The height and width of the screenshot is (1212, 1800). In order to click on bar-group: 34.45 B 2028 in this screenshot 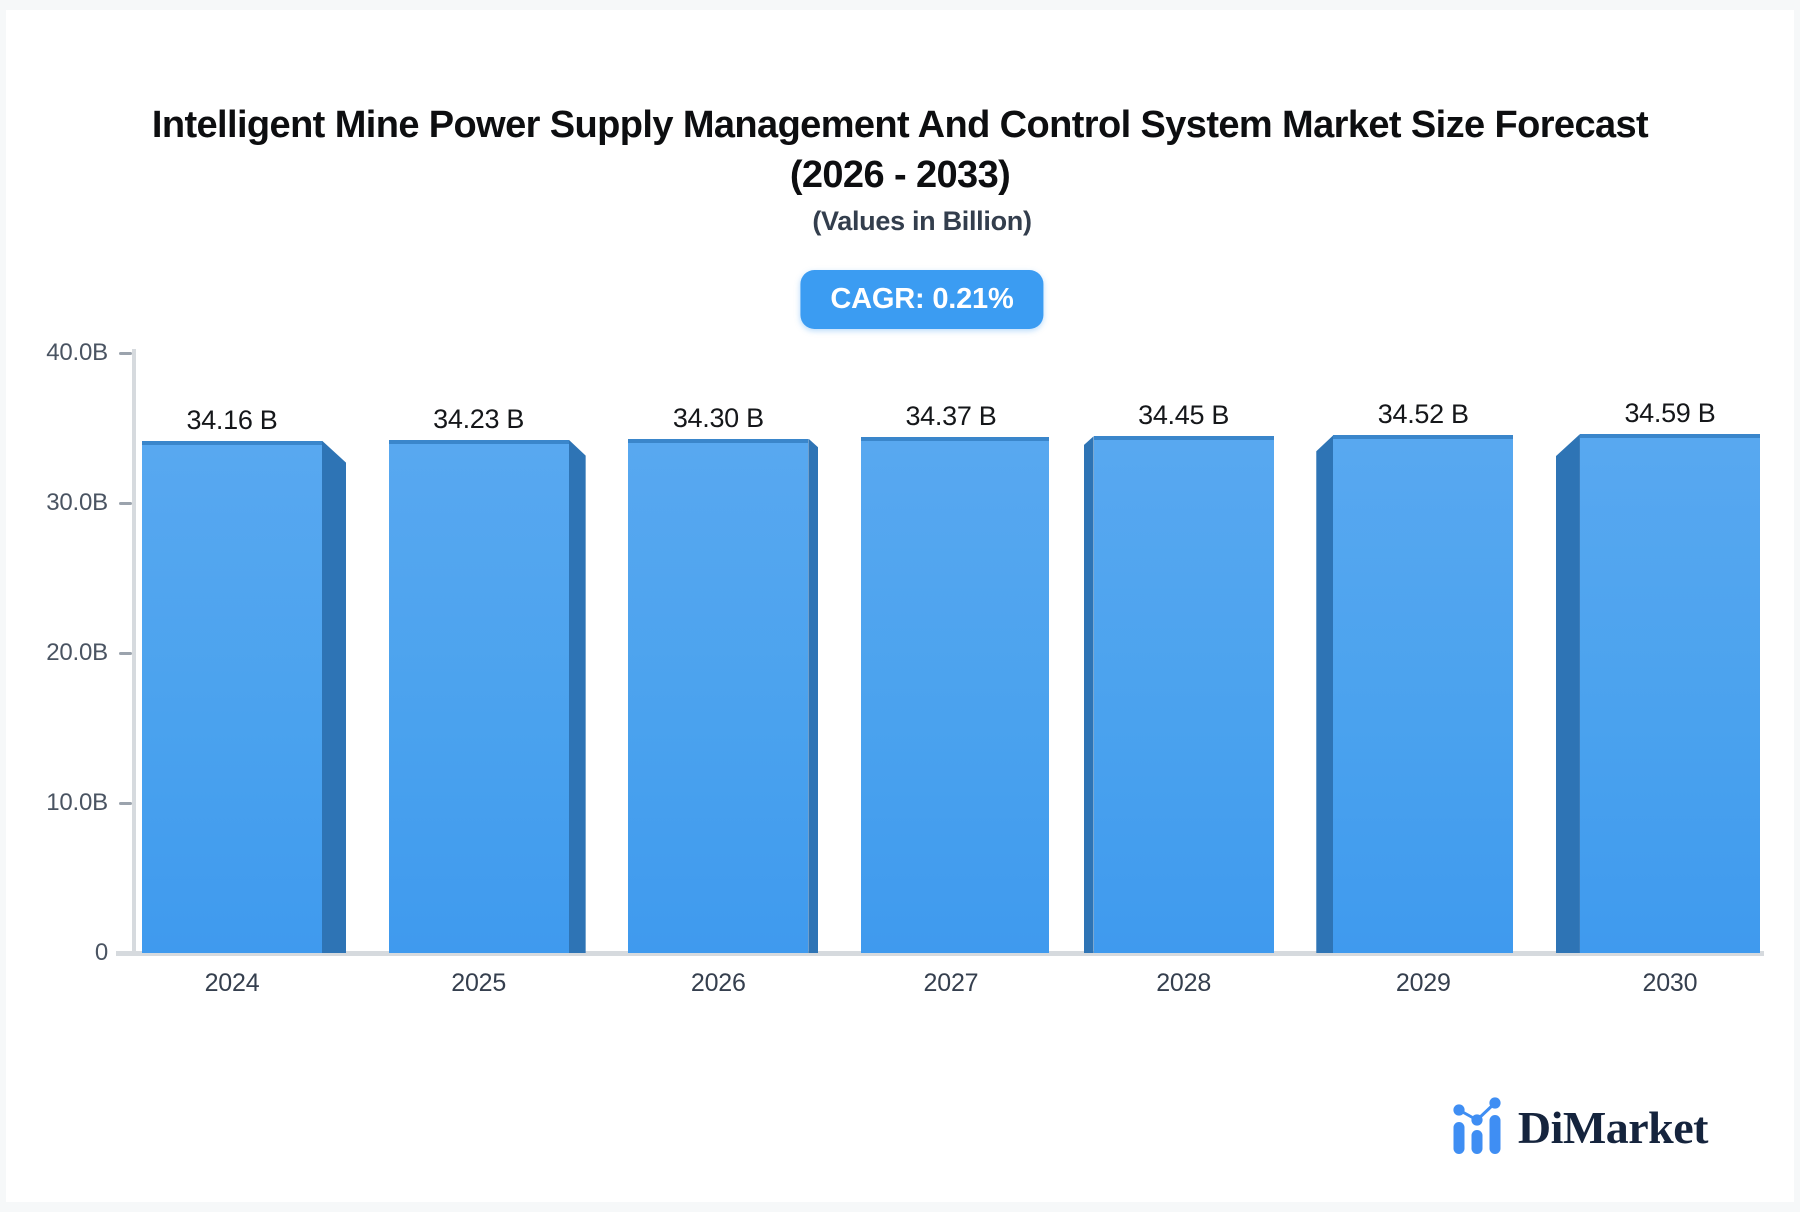, I will do `click(1178, 698)`.